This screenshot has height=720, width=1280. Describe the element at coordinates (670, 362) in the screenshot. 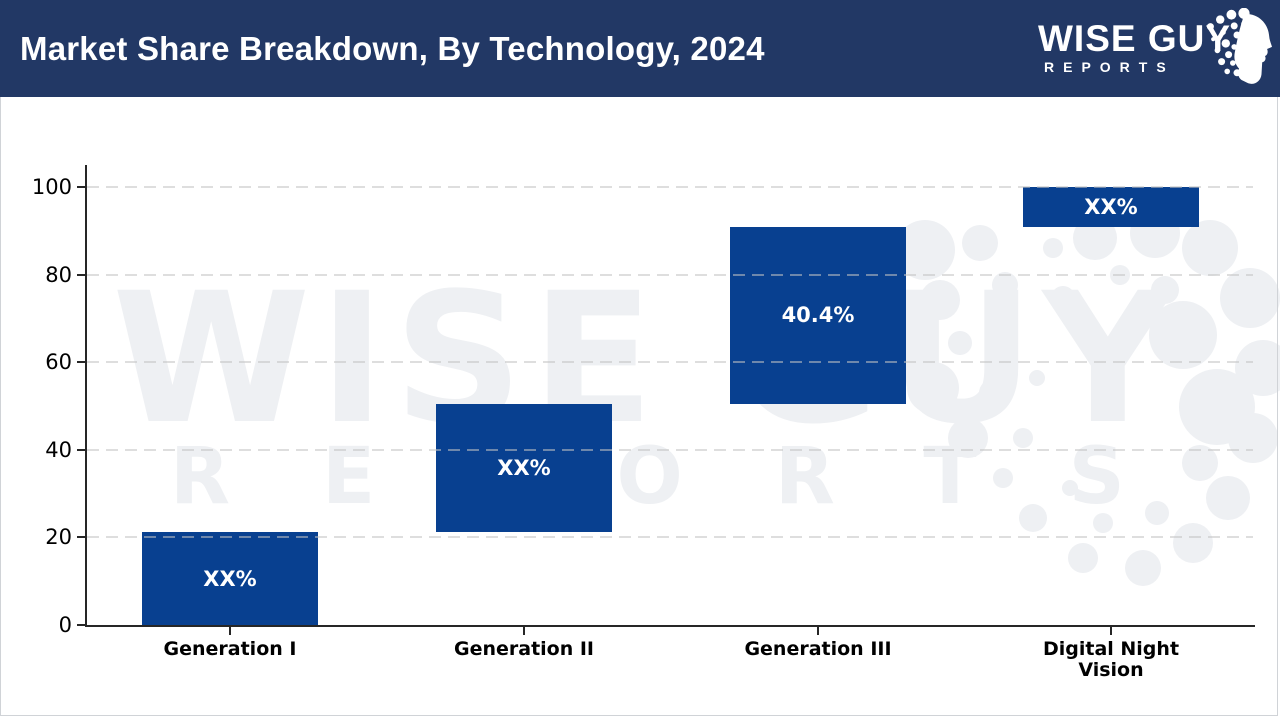

I see `gridline-y60` at that location.